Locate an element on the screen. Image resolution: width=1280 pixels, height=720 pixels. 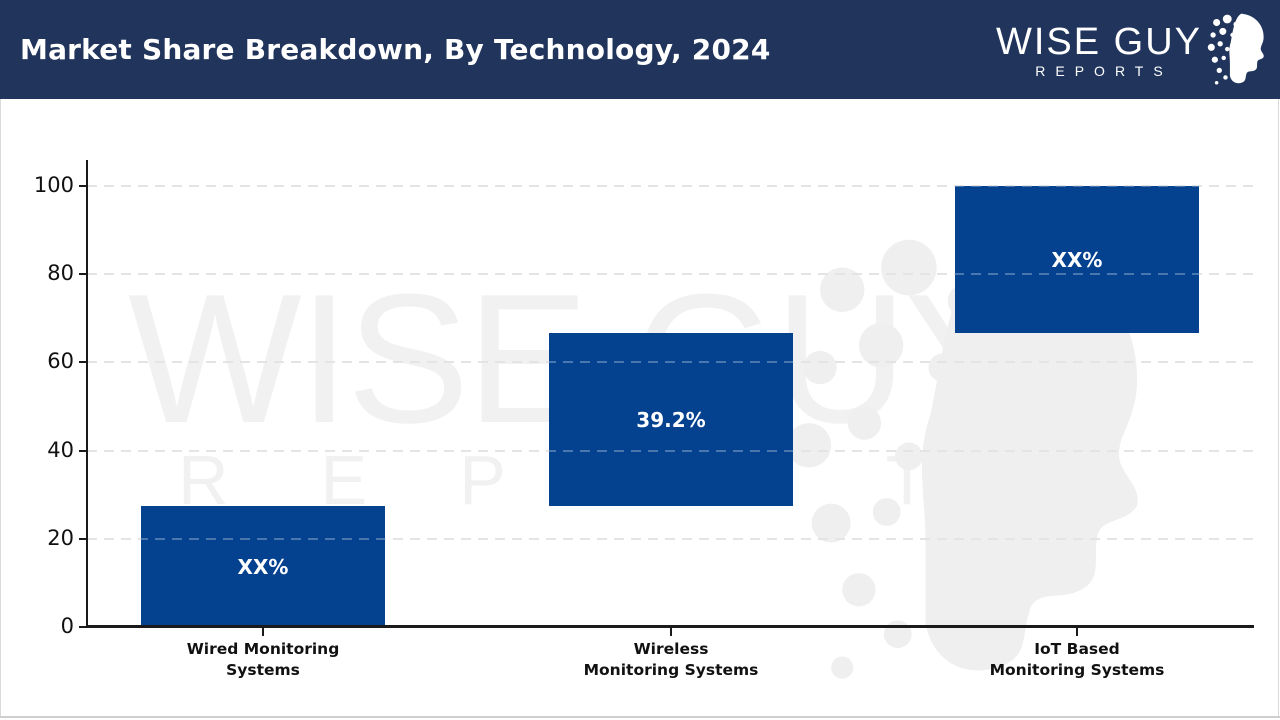
y-tick-label: 80 is located at coordinates (60, 273).